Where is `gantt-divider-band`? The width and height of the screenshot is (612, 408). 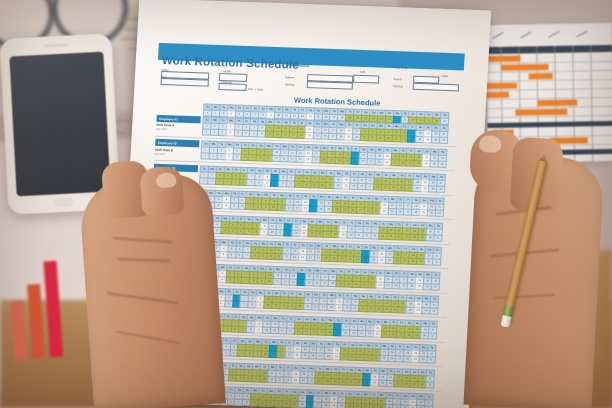 gantt-divider-band is located at coordinates (549, 124).